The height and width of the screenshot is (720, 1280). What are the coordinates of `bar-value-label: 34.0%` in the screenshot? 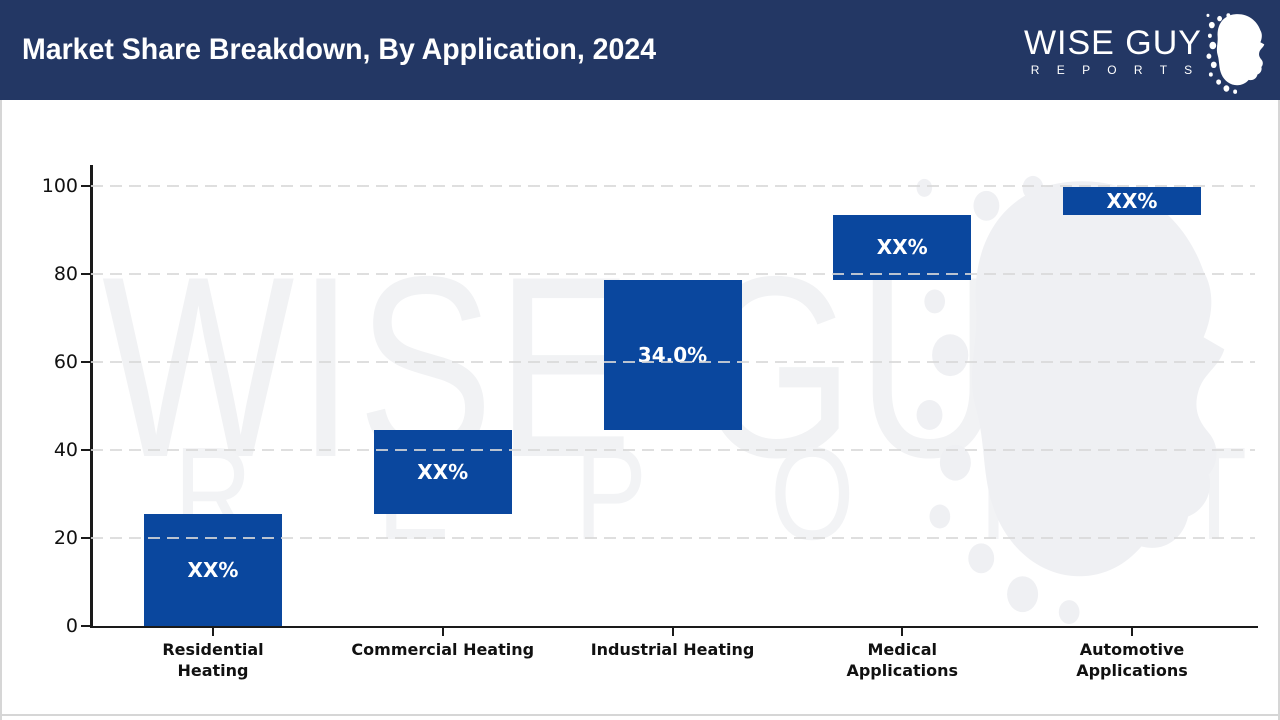 It's located at (672, 355).